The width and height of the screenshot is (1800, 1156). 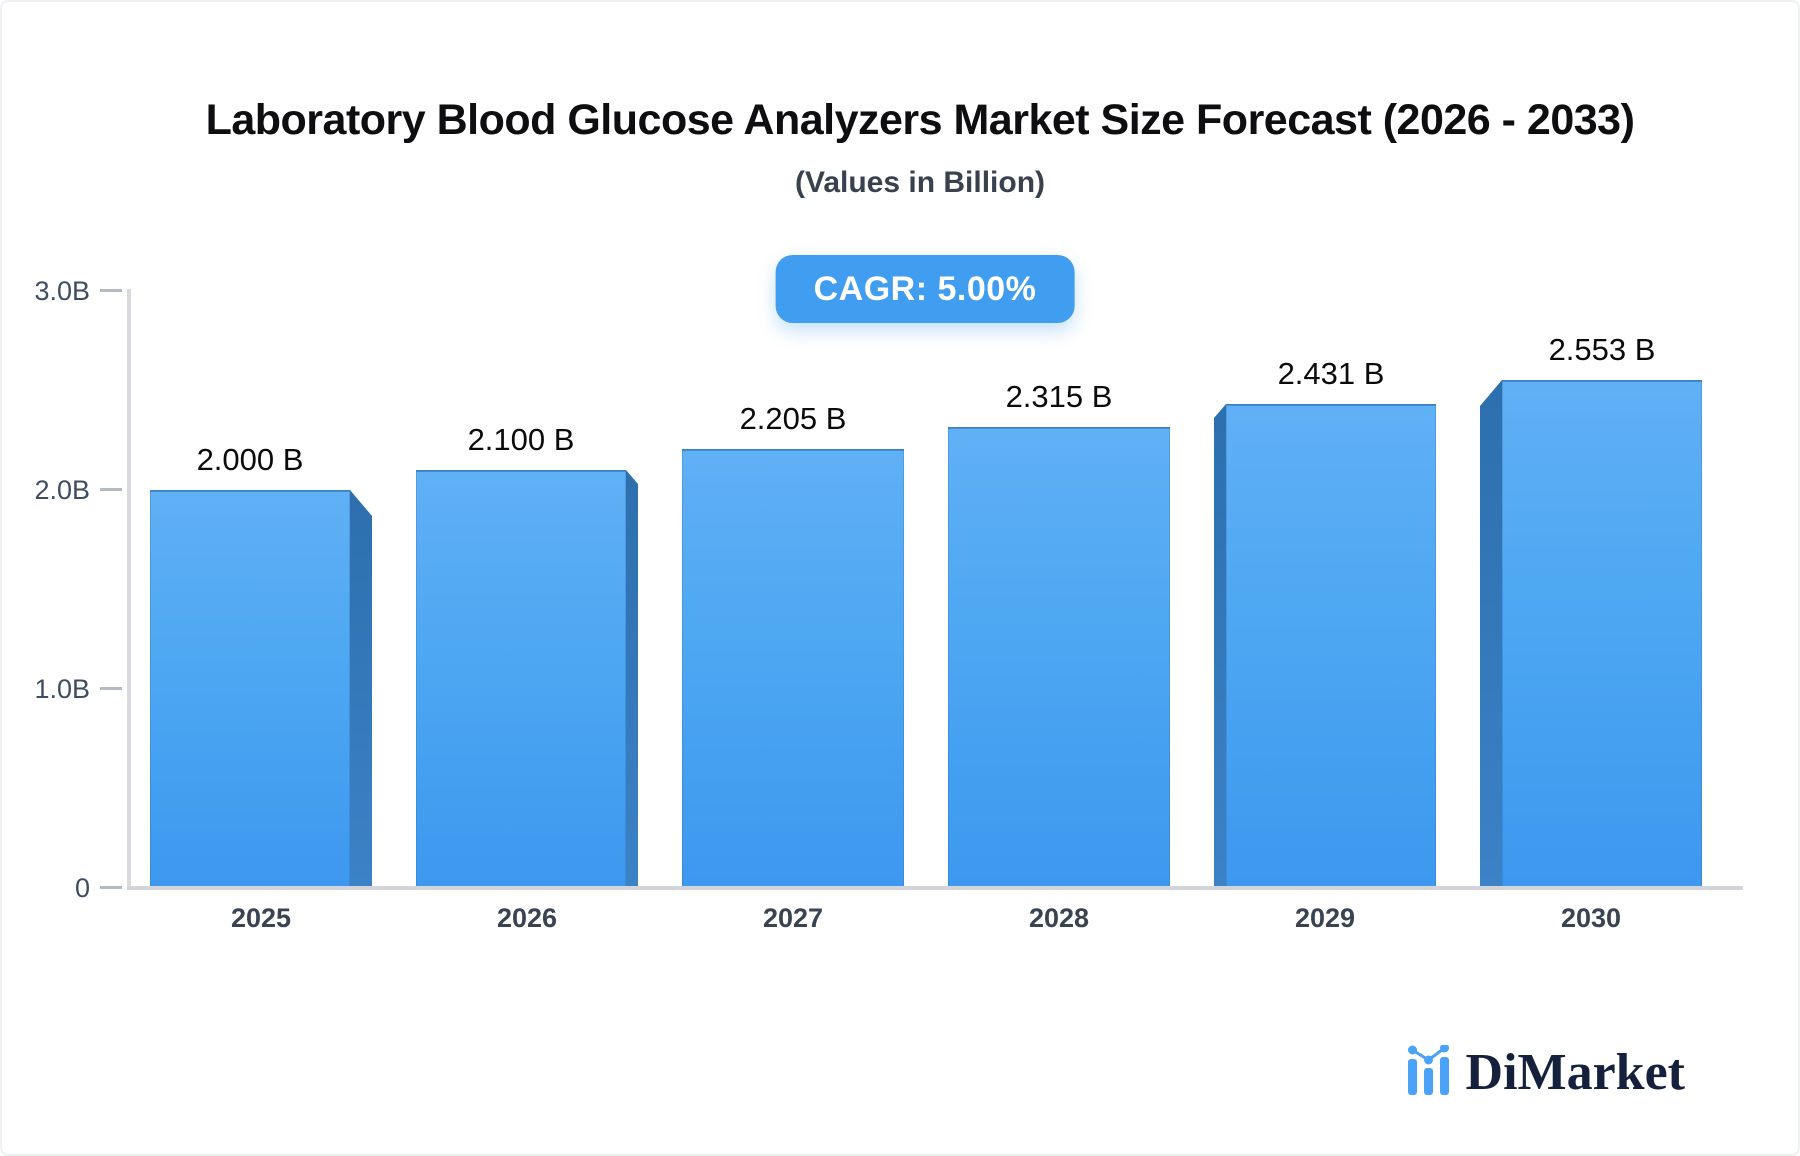 I want to click on bar-value-label: 2.100 B, so click(x=521, y=439).